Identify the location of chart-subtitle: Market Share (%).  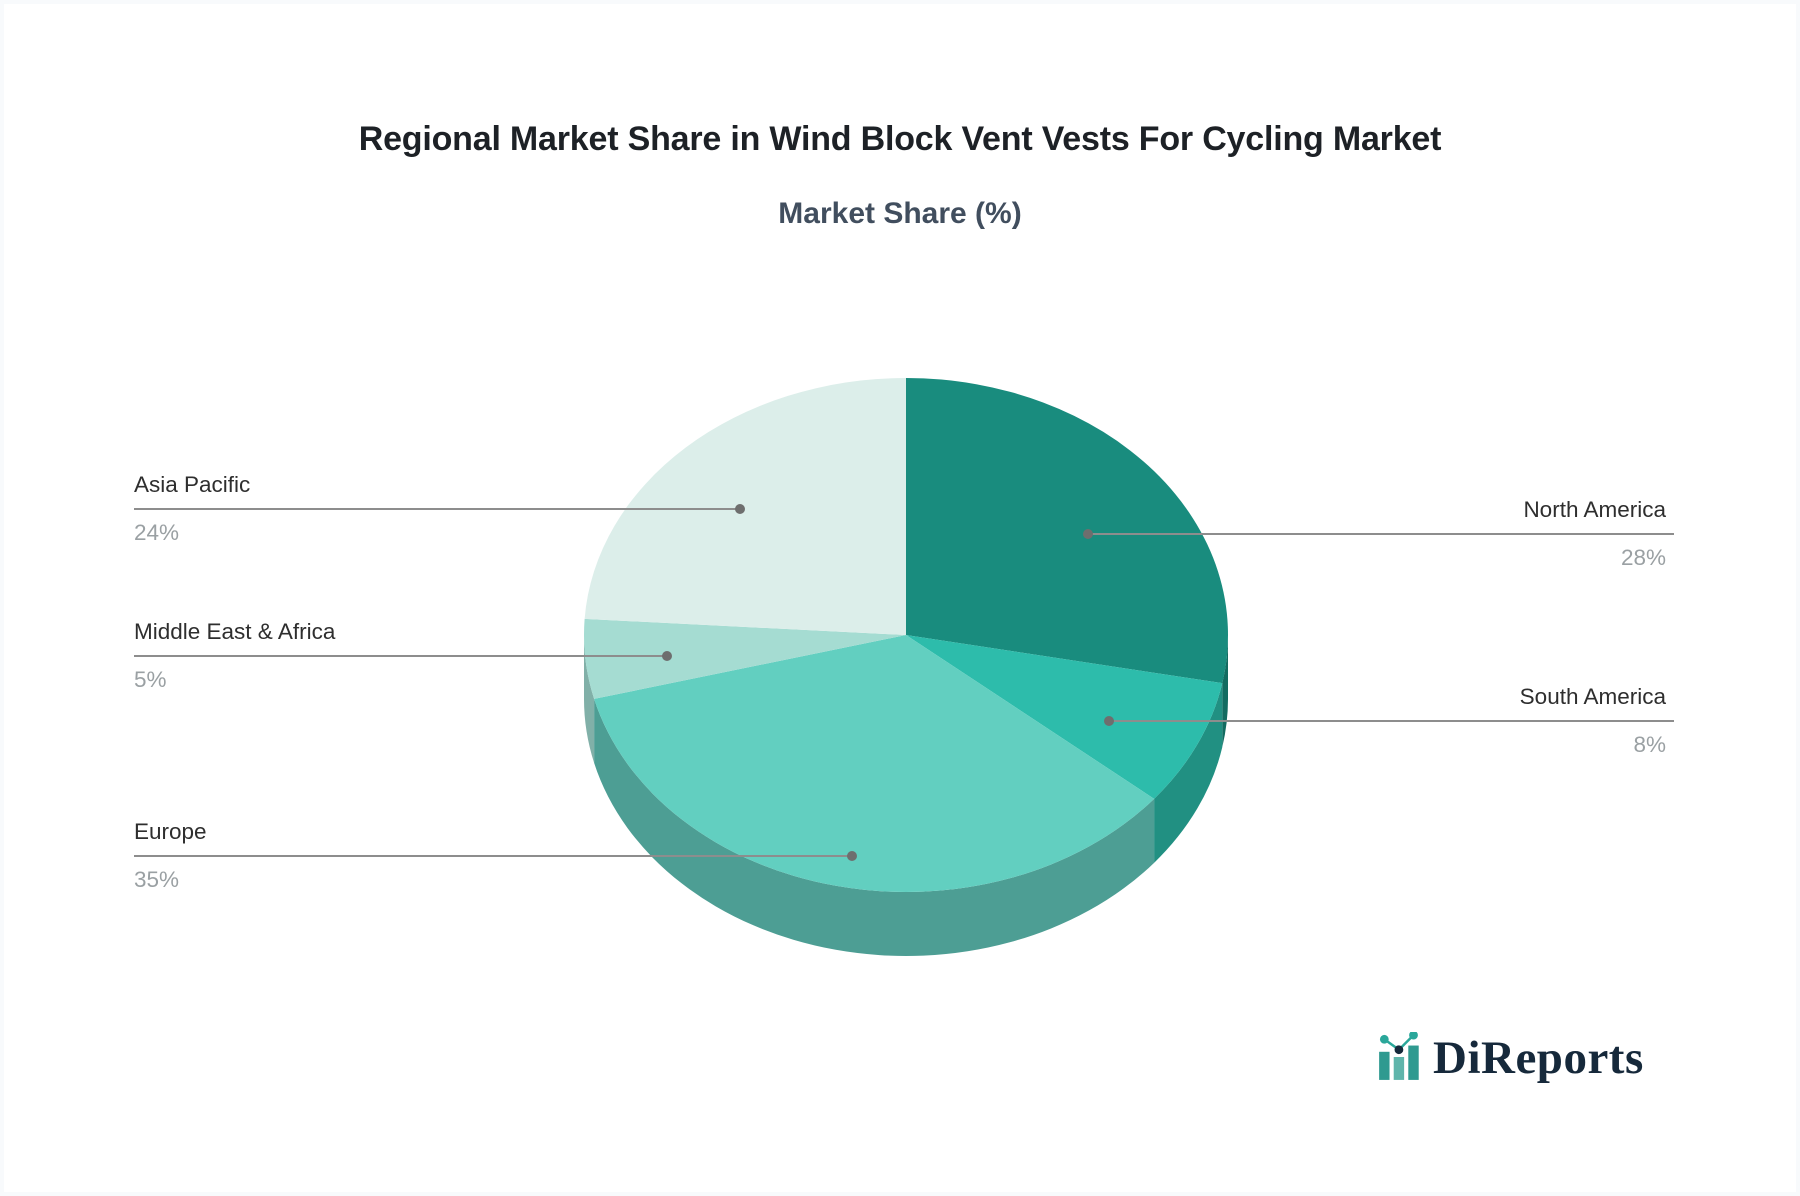
(900, 213).